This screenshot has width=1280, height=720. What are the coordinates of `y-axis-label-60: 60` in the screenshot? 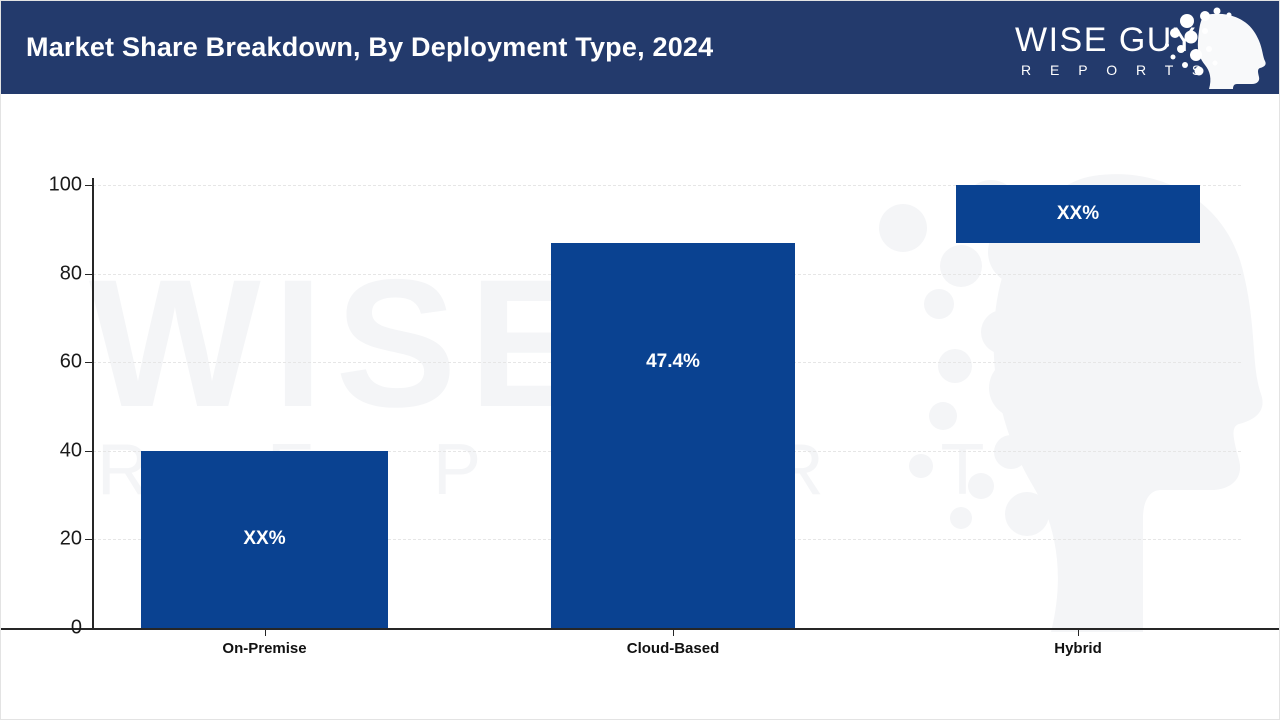 It's located at (70, 361).